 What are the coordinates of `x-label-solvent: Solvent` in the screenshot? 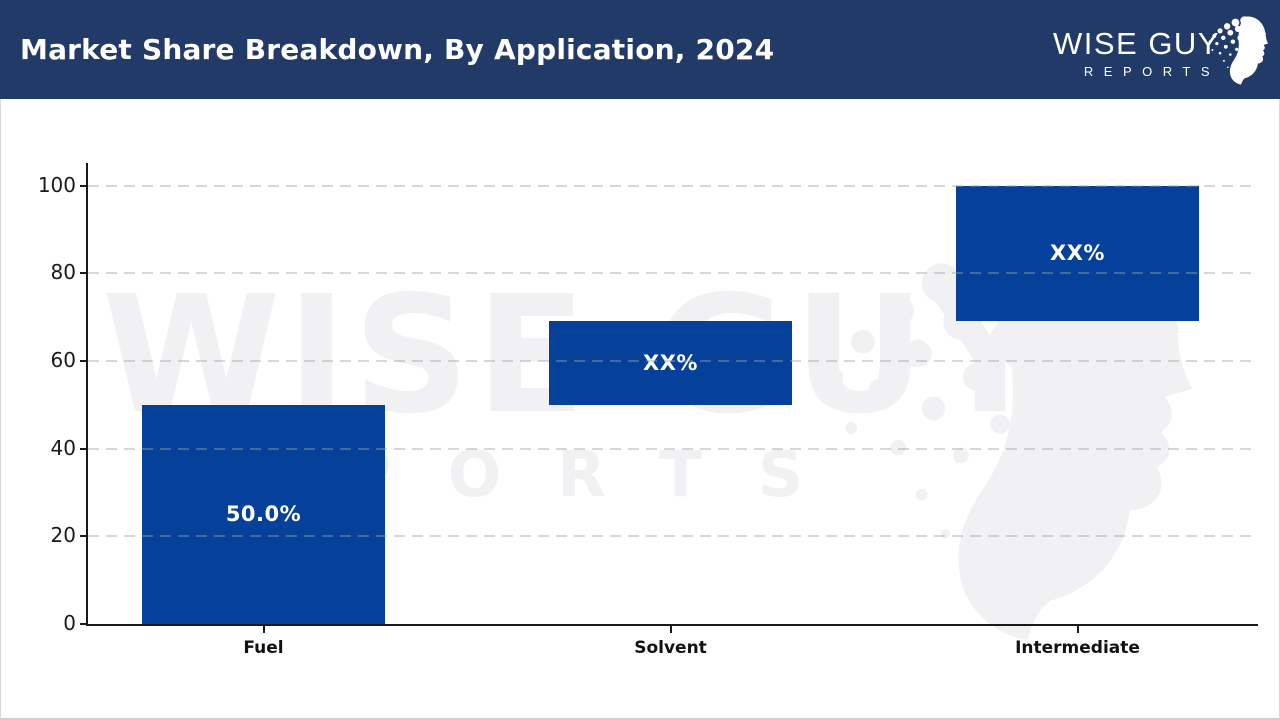 It's located at (670, 648).